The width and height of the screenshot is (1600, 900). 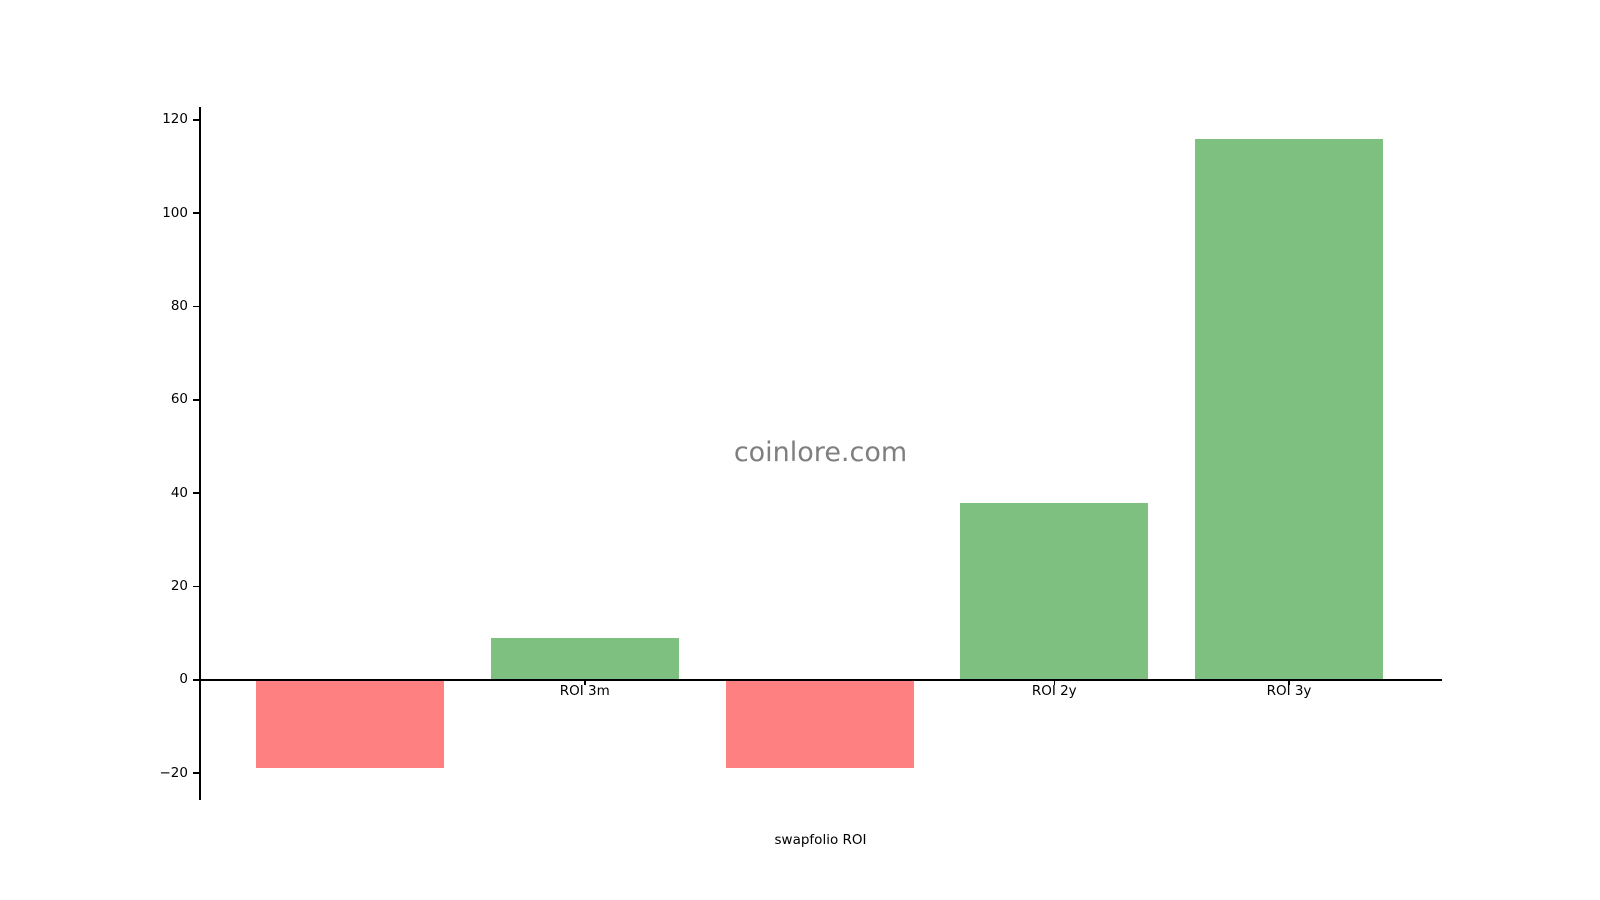 What do you see at coordinates (174, 772) in the screenshot?
I see `y-tick-label: −20` at bounding box center [174, 772].